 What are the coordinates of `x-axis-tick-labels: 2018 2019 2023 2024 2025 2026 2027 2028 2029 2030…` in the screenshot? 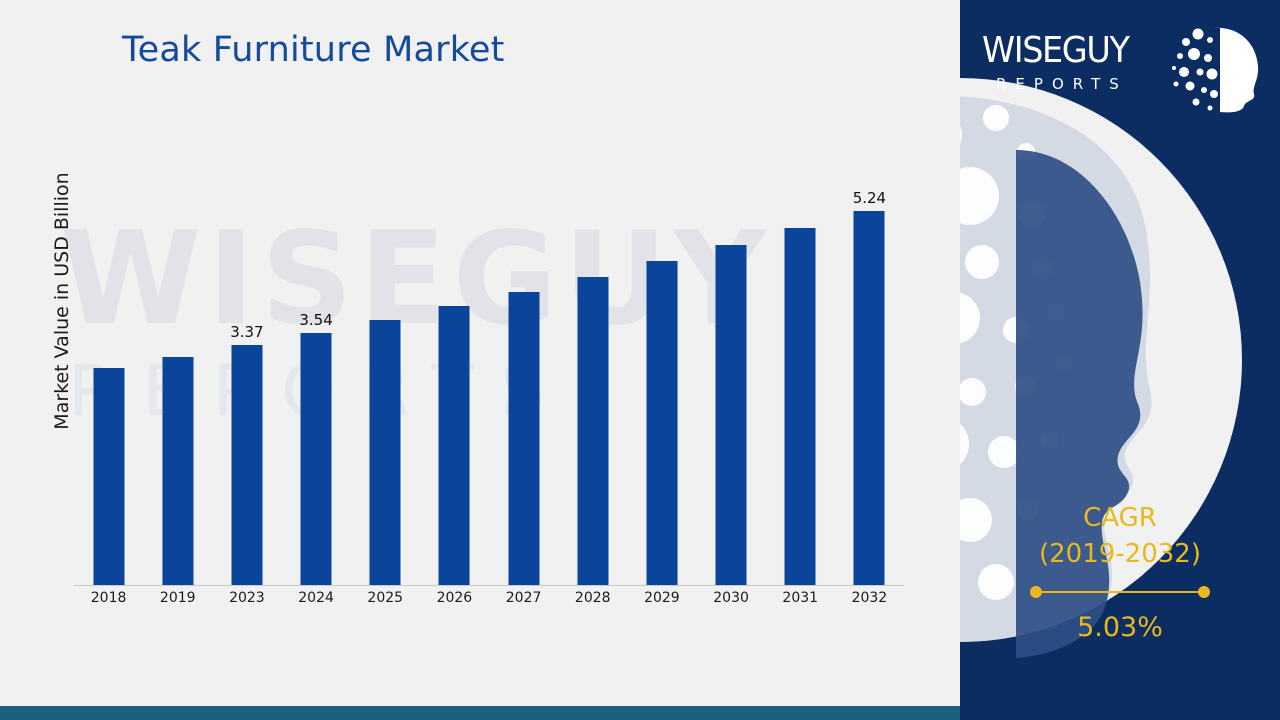 It's located at (489, 603).